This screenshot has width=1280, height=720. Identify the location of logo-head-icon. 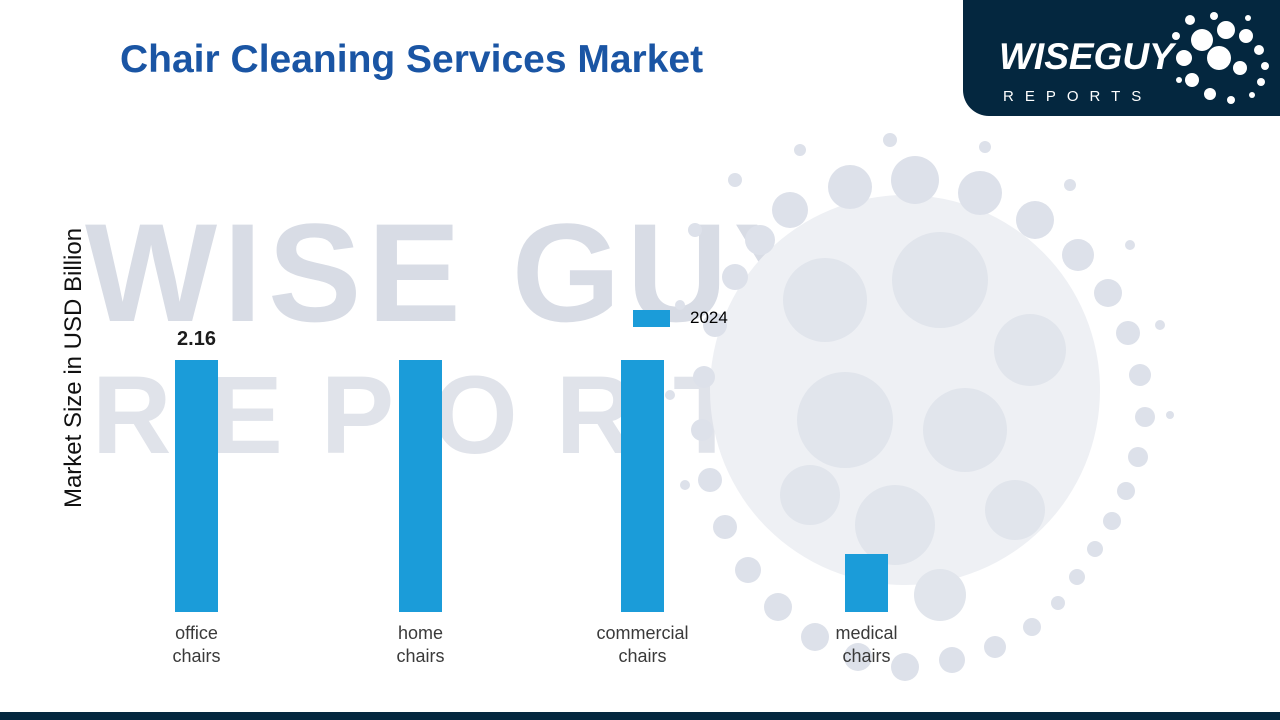
(1220, 58).